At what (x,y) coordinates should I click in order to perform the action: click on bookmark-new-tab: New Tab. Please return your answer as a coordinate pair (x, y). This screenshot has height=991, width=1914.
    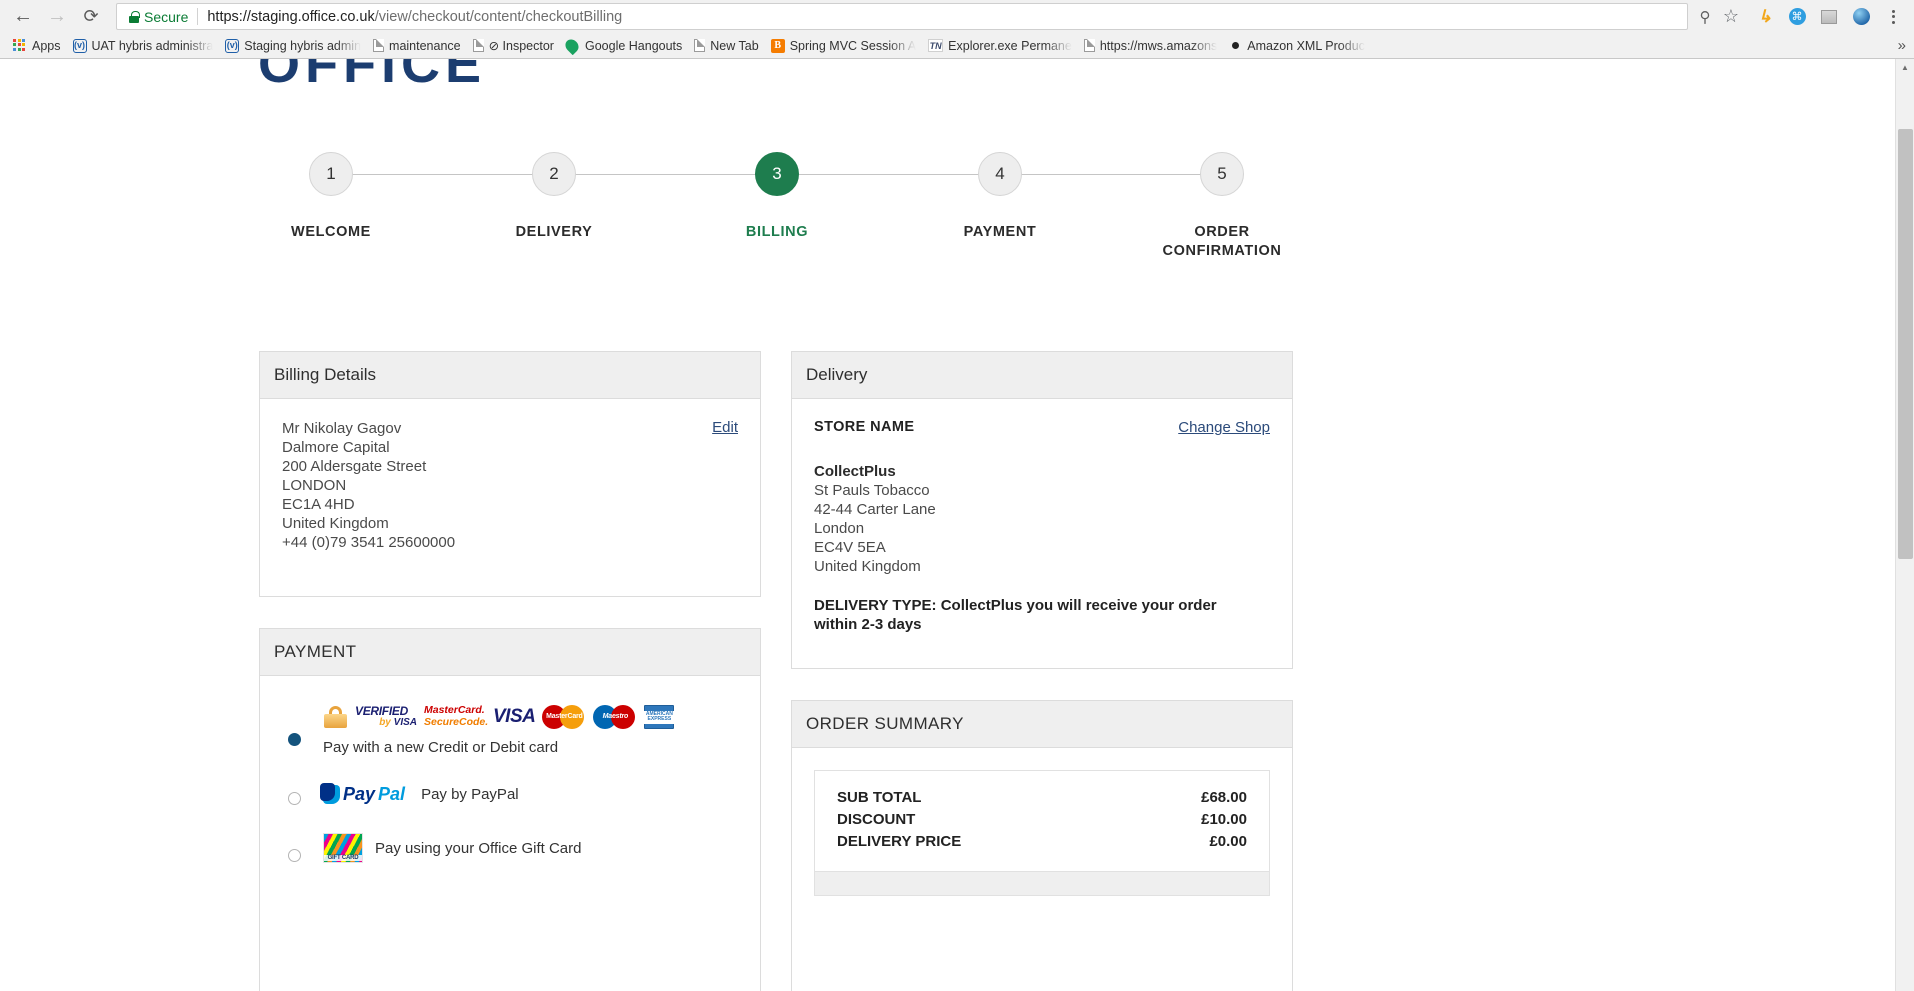
    Looking at the image, I should click on (727, 46).